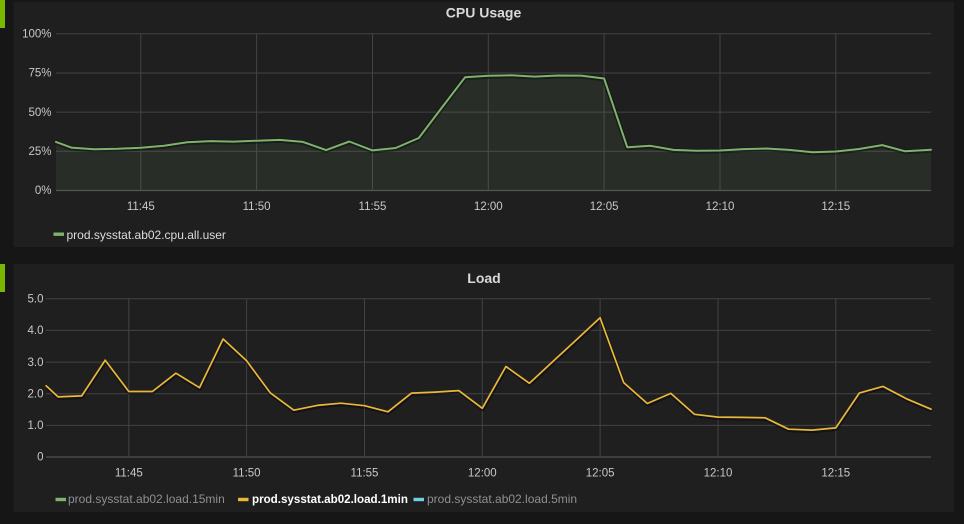 This screenshot has width=964, height=524. I want to click on svg-text: 4.0, so click(36, 331).